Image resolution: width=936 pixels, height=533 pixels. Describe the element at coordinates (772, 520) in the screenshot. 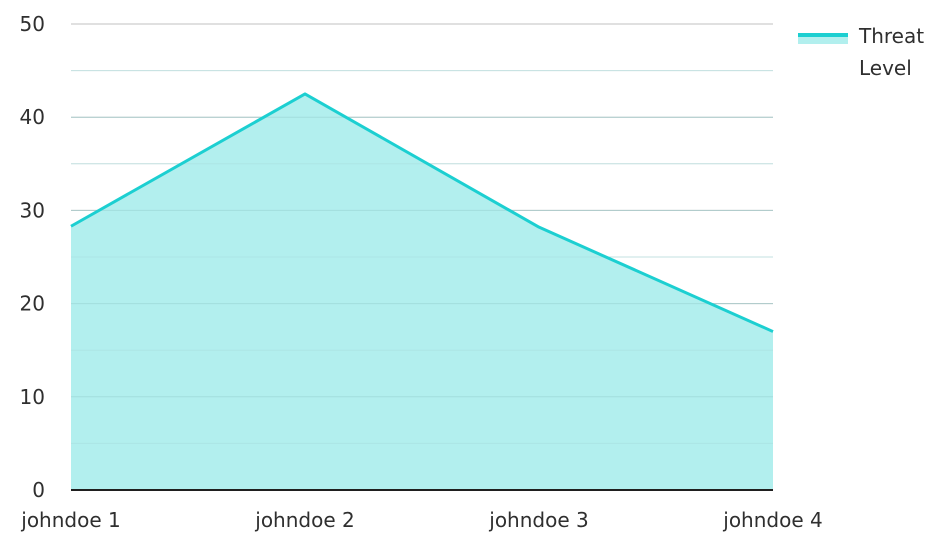

I see `x-tick-label: johndoe 4` at that location.